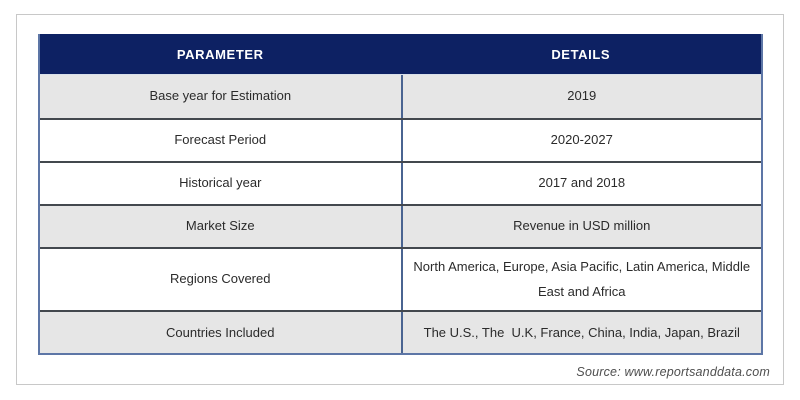 Image resolution: width=800 pixels, height=400 pixels. What do you see at coordinates (220, 54) in the screenshot?
I see `column-header-parameter: PARAMETER` at bounding box center [220, 54].